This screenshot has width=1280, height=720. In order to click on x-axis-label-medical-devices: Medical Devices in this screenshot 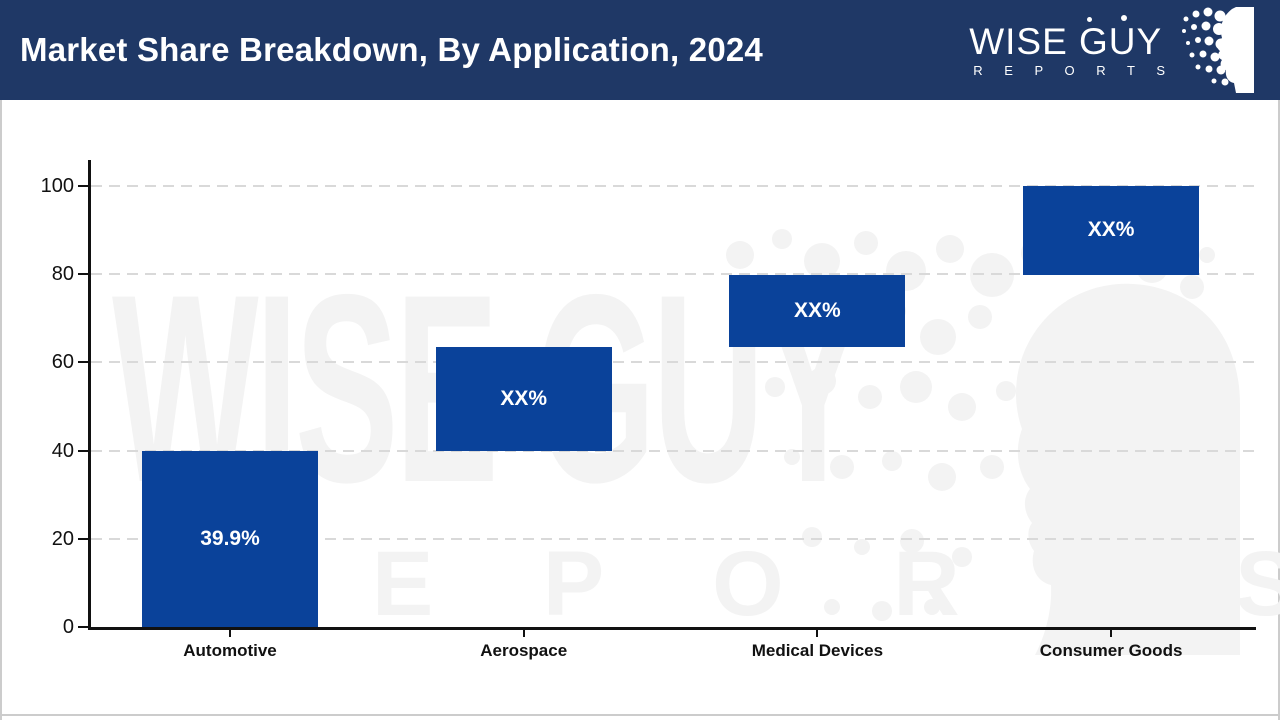, I will do `click(817, 650)`.